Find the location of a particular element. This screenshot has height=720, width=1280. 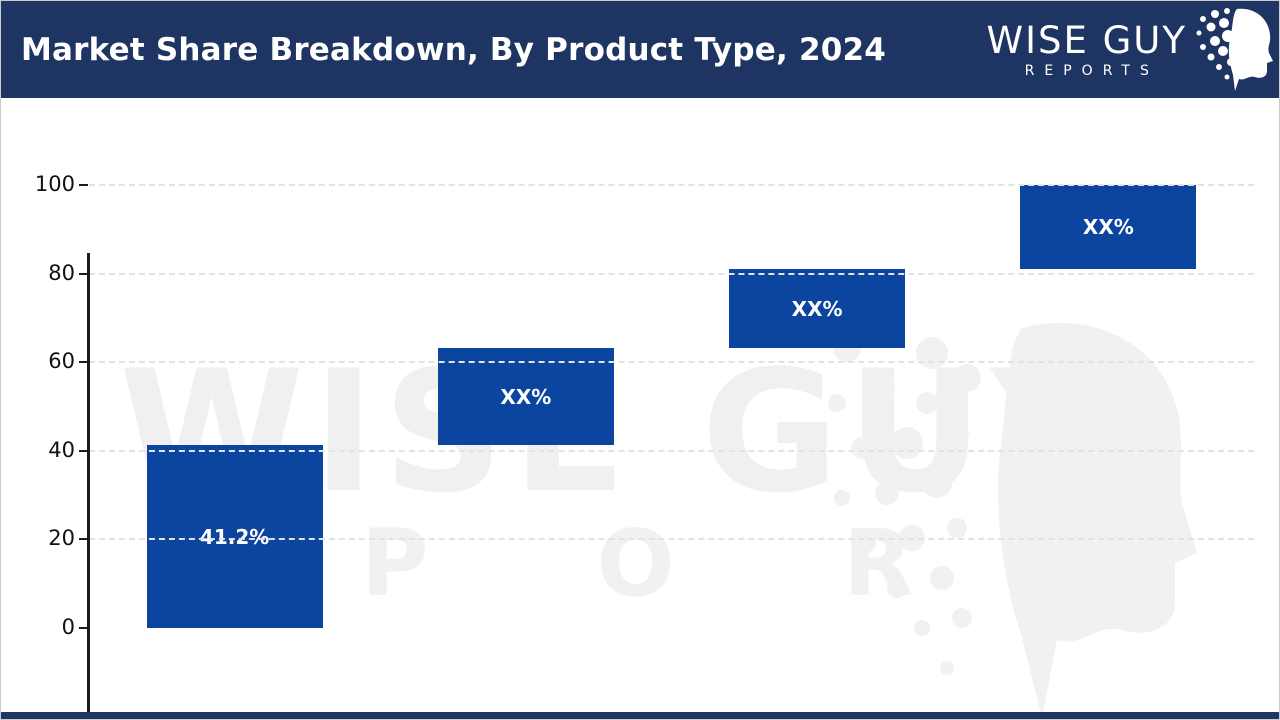

bar-skin-care: 41.2% is located at coordinates (234, 536).